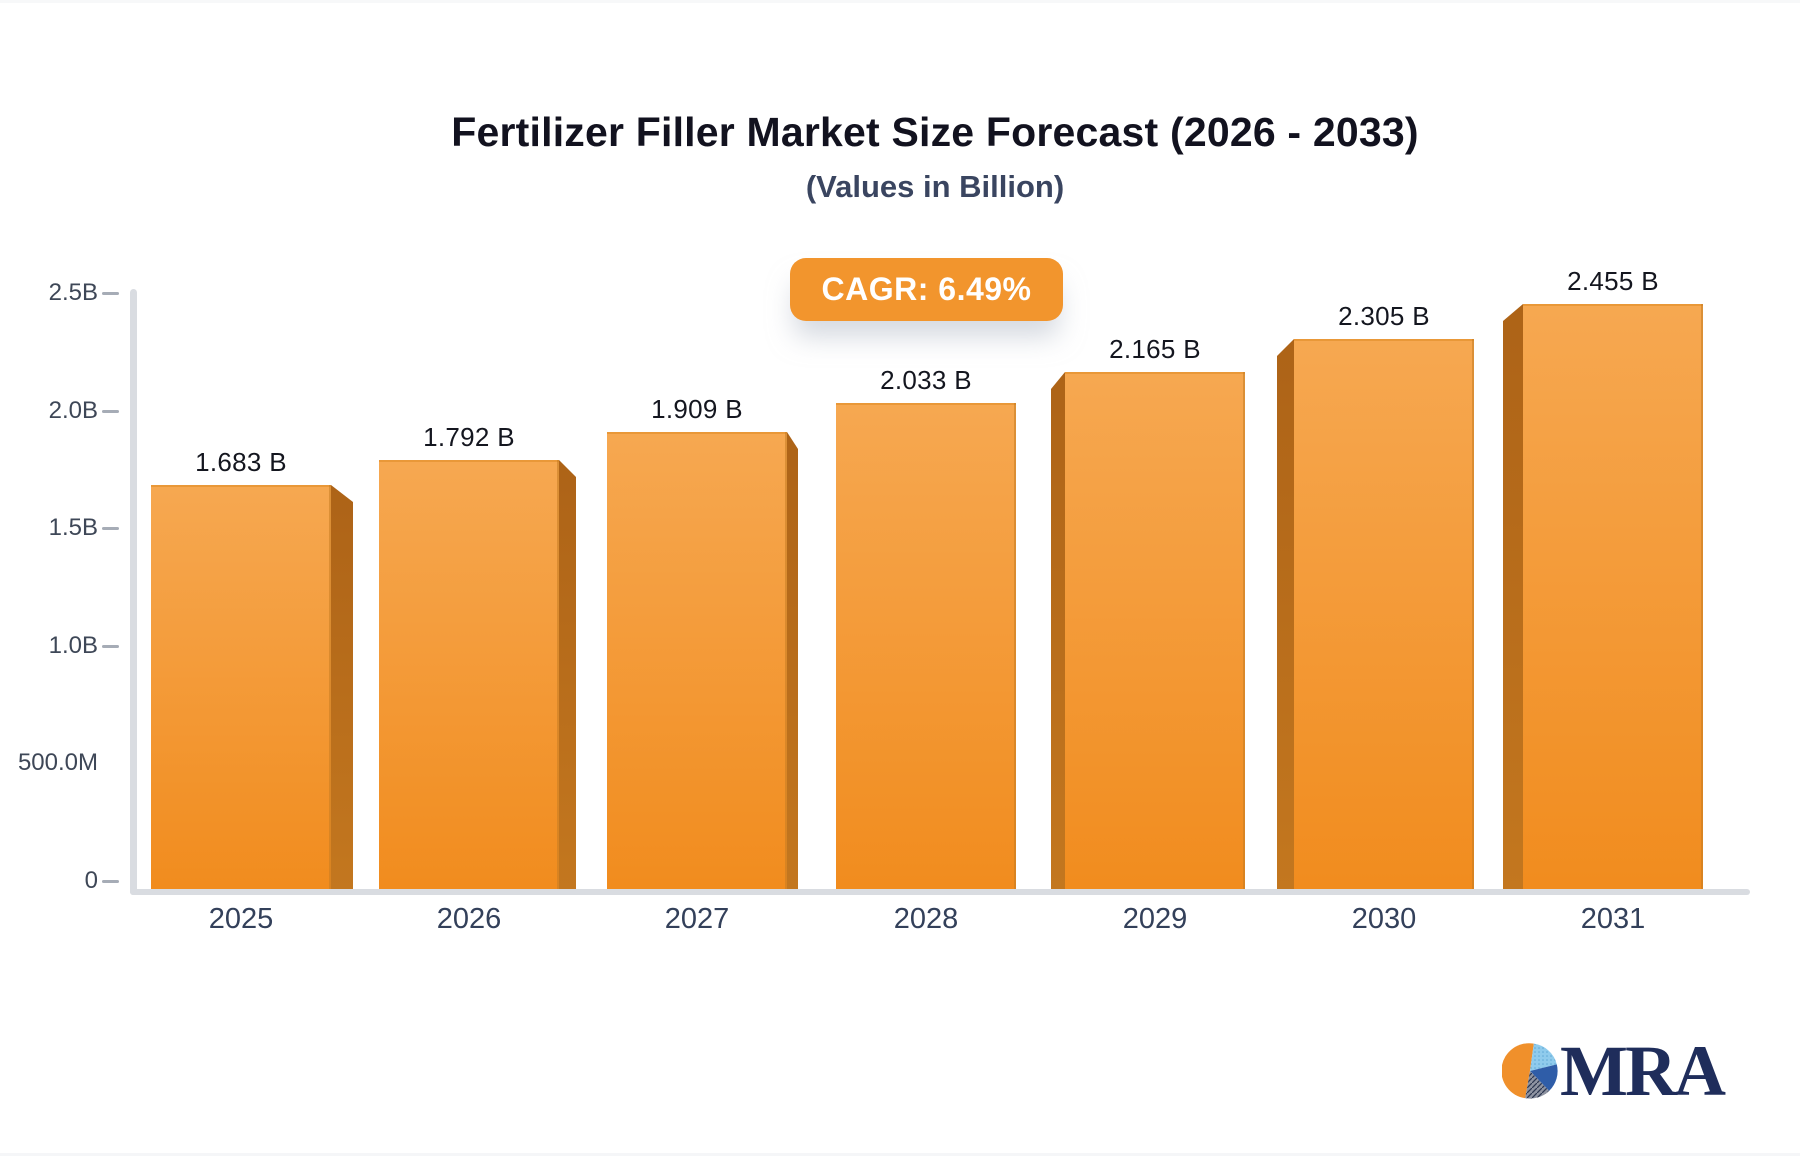 The width and height of the screenshot is (1800, 1156). Describe the element at coordinates (469, 674) in the screenshot. I see `bar-2026` at that location.